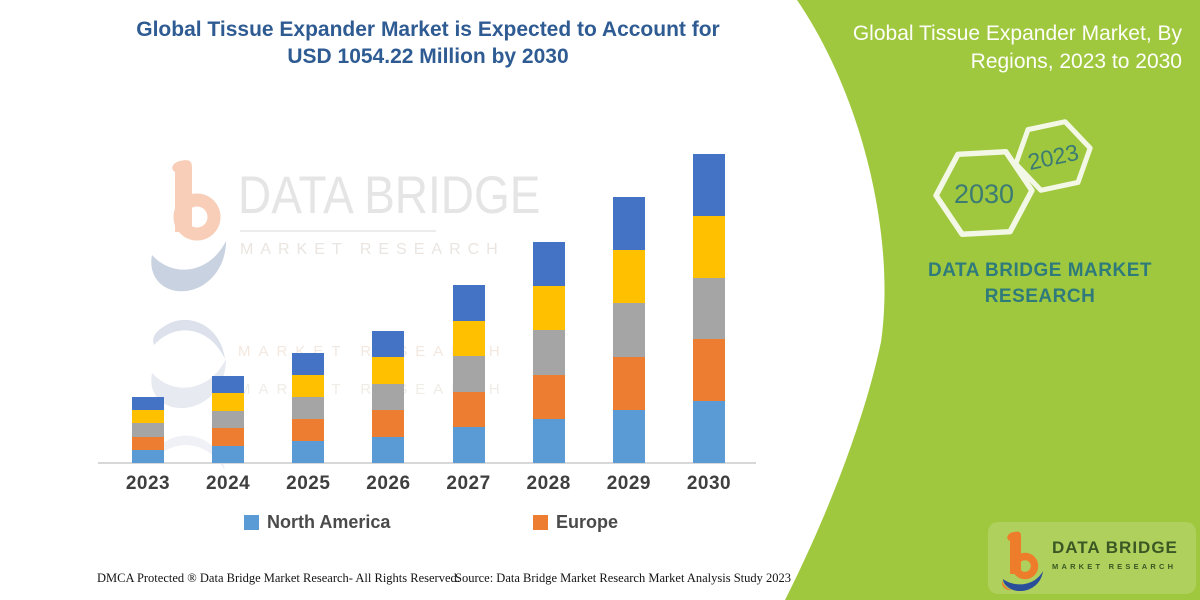 This screenshot has height=600, width=1200. I want to click on bar-2028, so click(548, 352).